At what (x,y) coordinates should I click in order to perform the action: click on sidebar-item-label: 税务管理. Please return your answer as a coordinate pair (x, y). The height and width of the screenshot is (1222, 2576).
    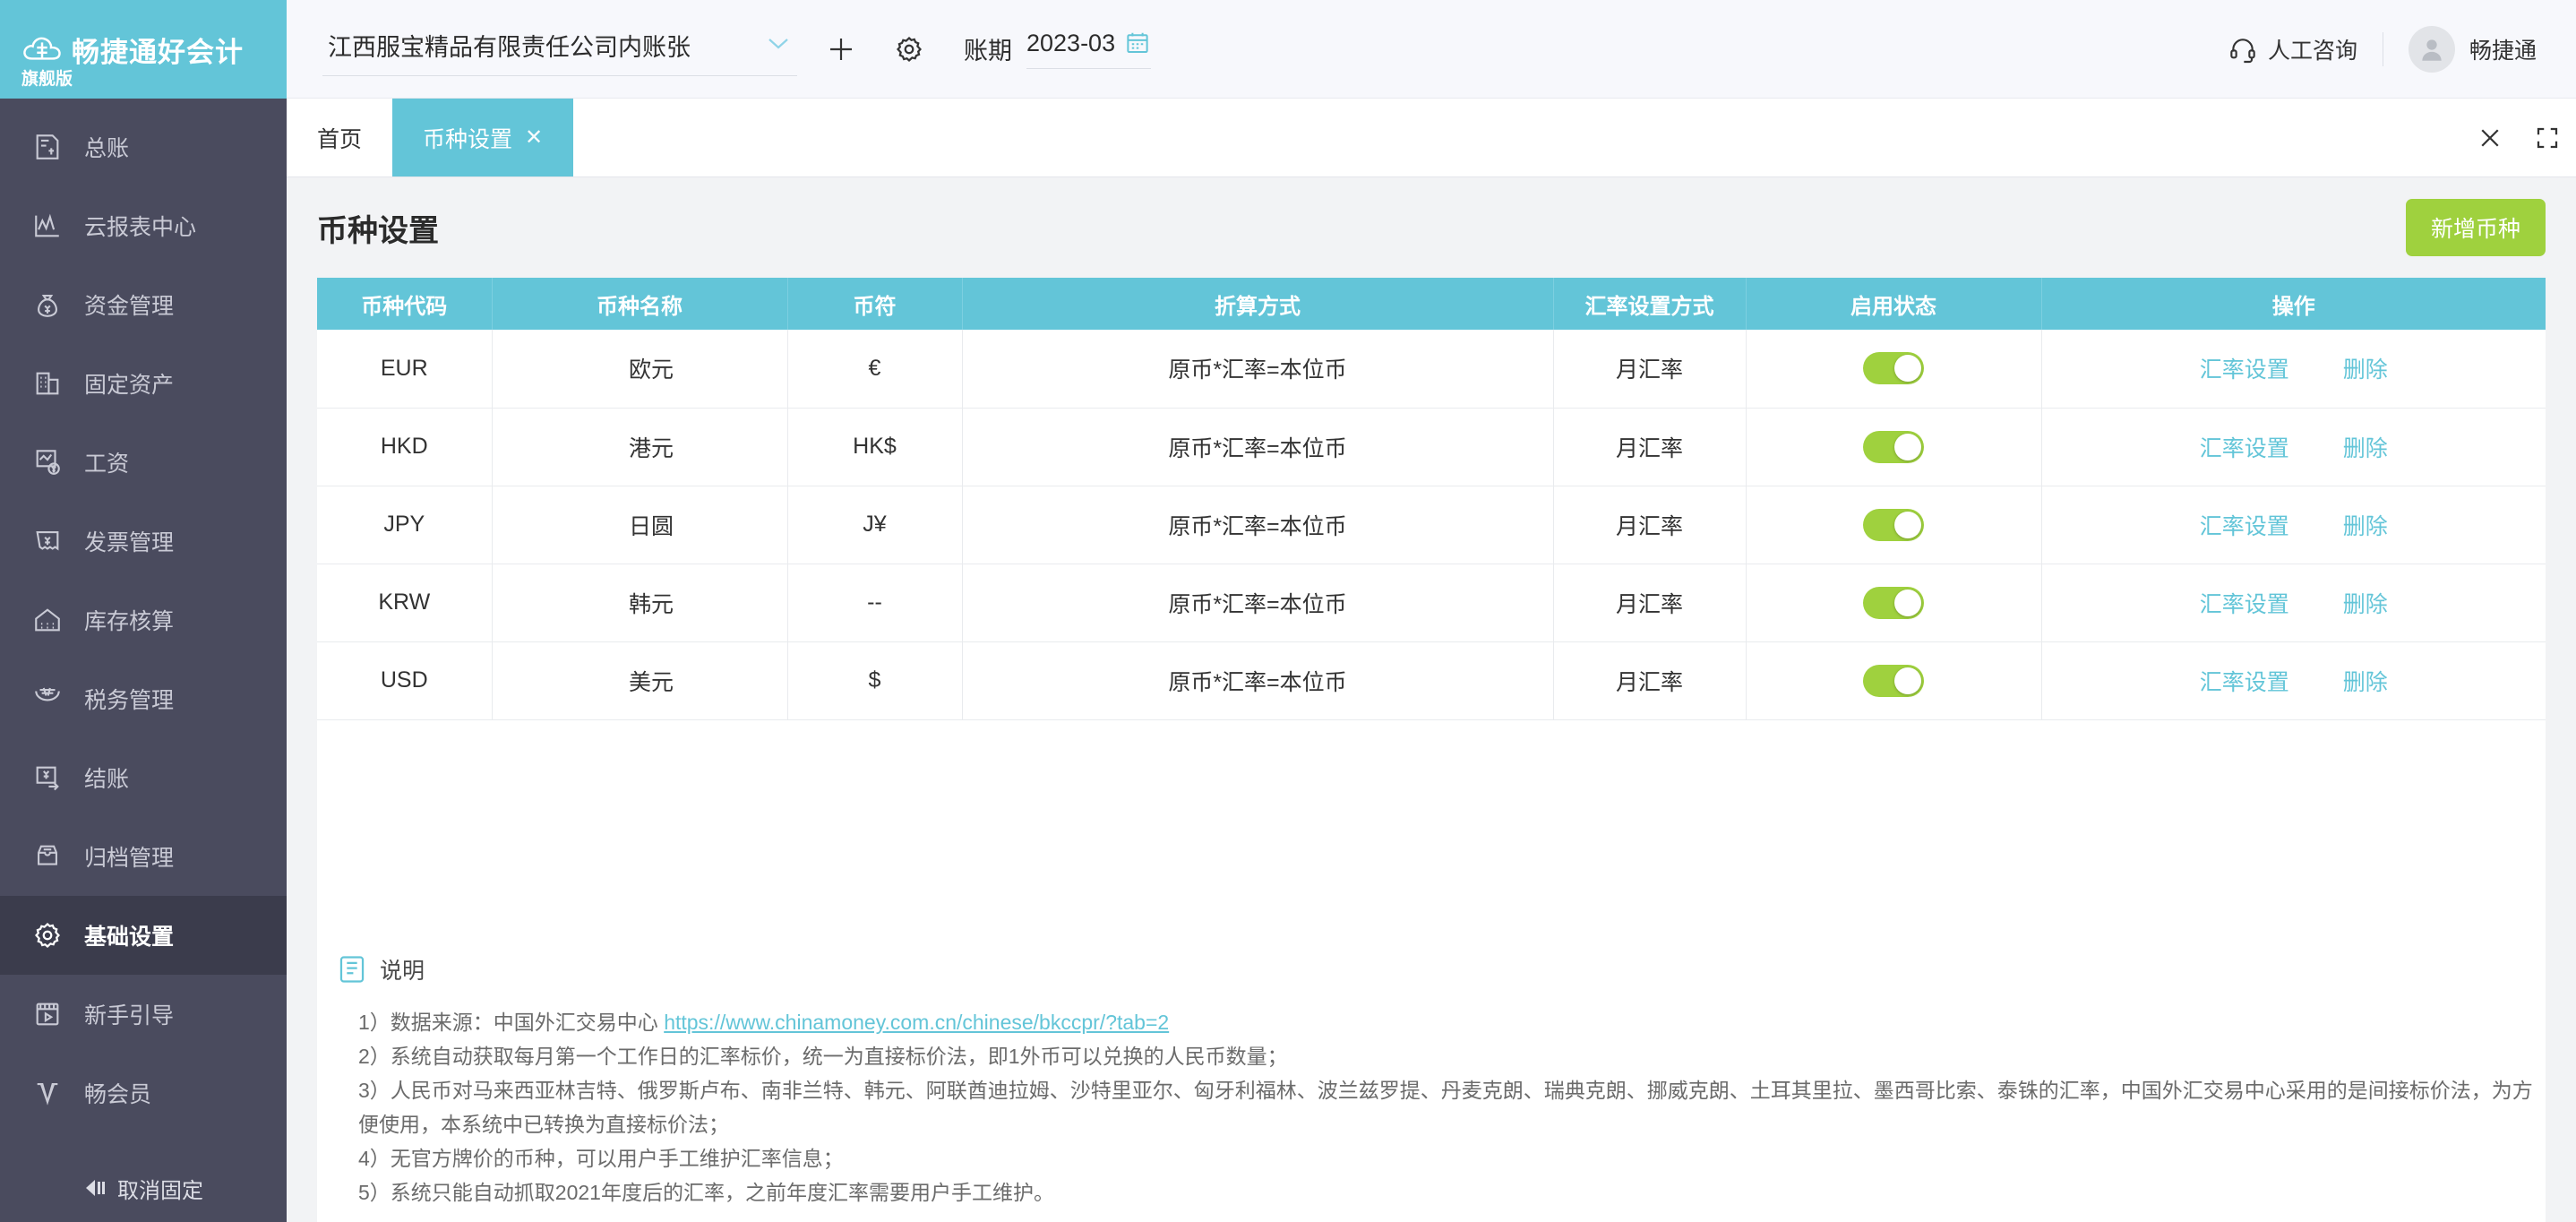
    Looking at the image, I should click on (129, 701).